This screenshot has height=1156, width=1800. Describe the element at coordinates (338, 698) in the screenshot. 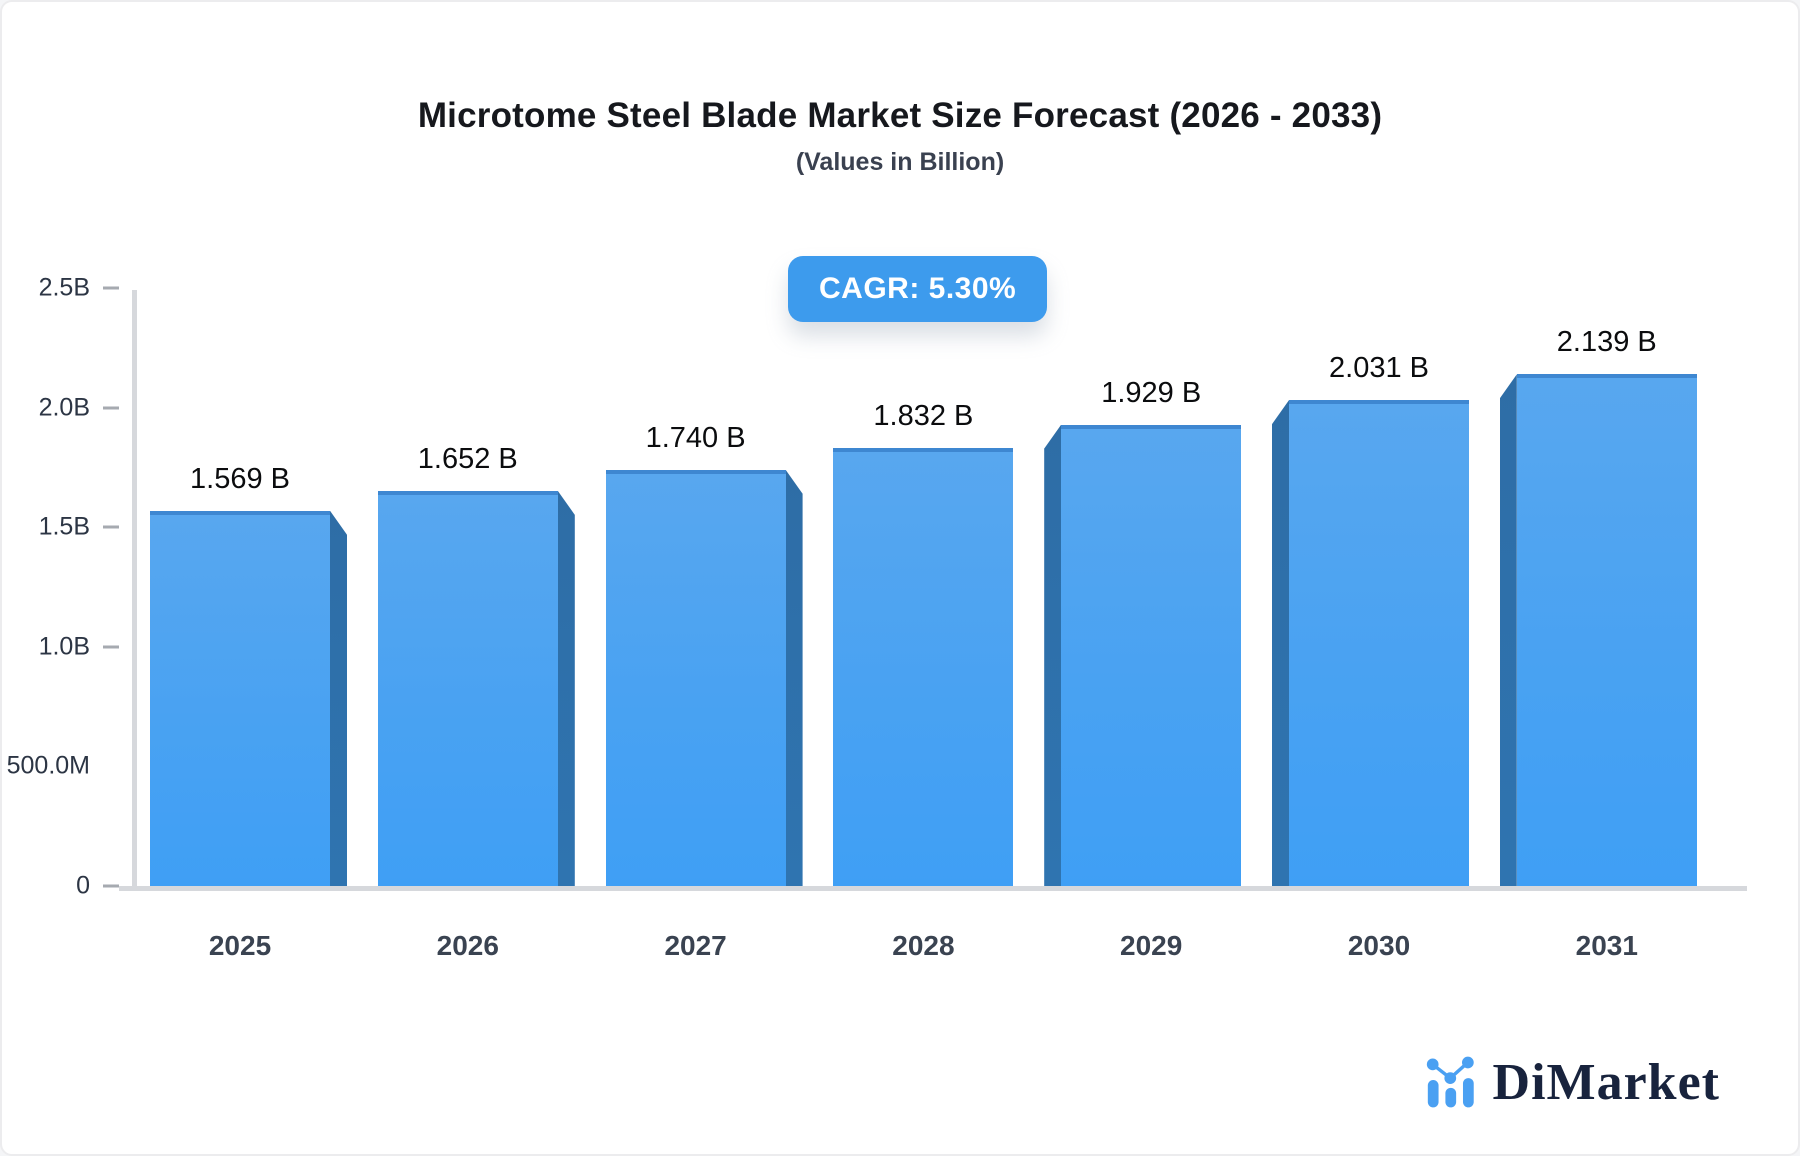

I see `bar-3d-side-2025` at that location.